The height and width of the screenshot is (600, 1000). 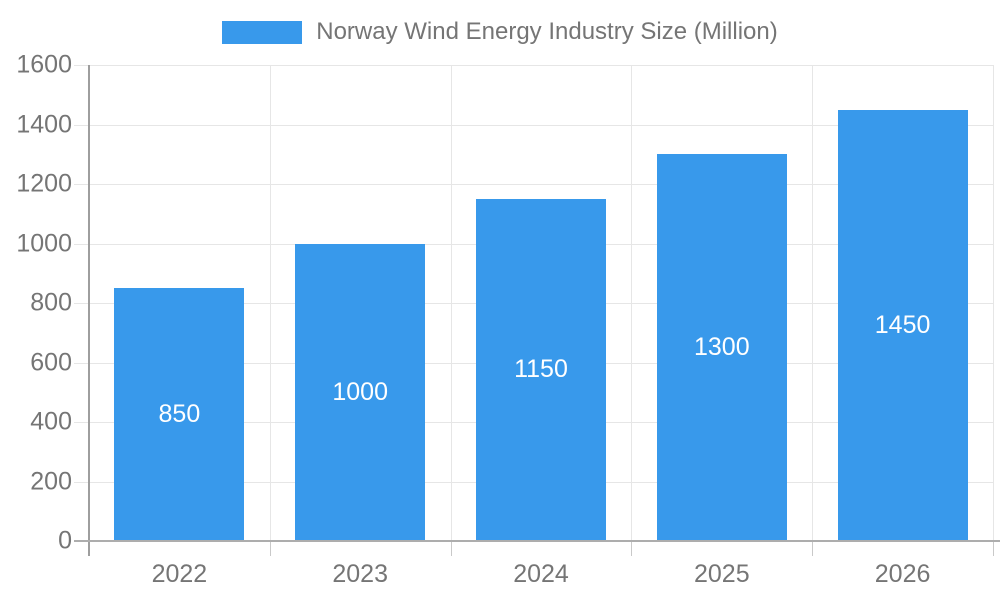 I want to click on bar-2026: 1450, so click(x=902, y=325).